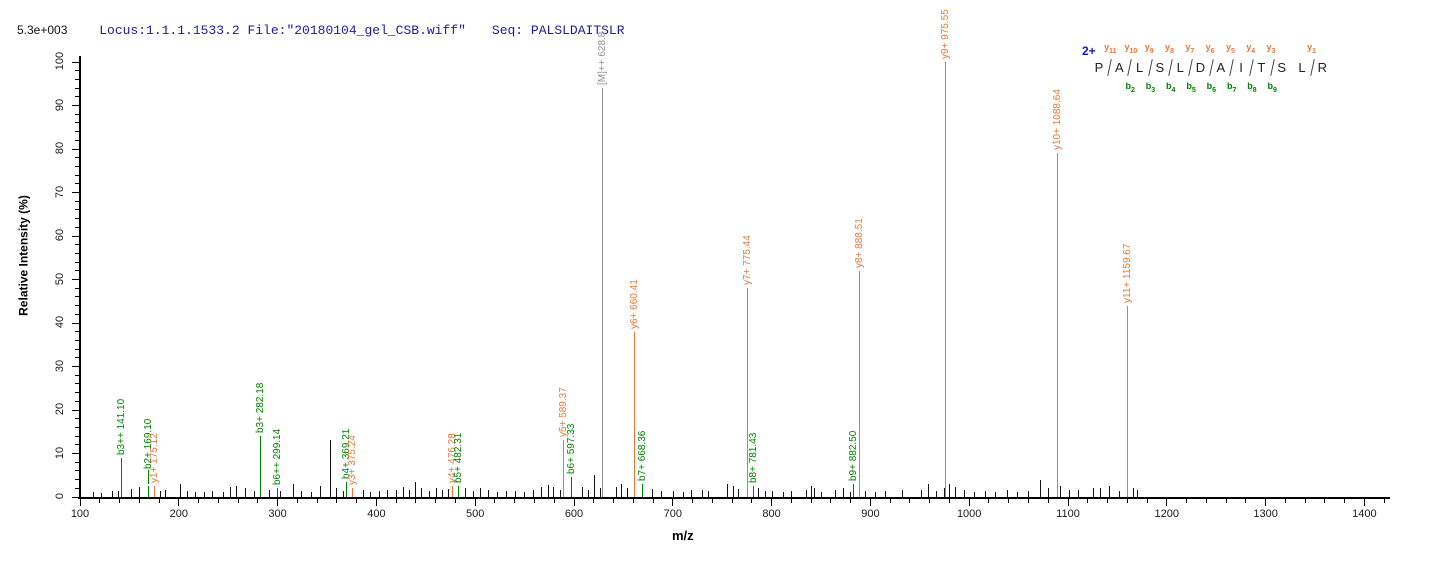  Describe the element at coordinates (352, 460) in the screenshot. I see `y-ion-peak-label: y3+ 375.24` at that location.